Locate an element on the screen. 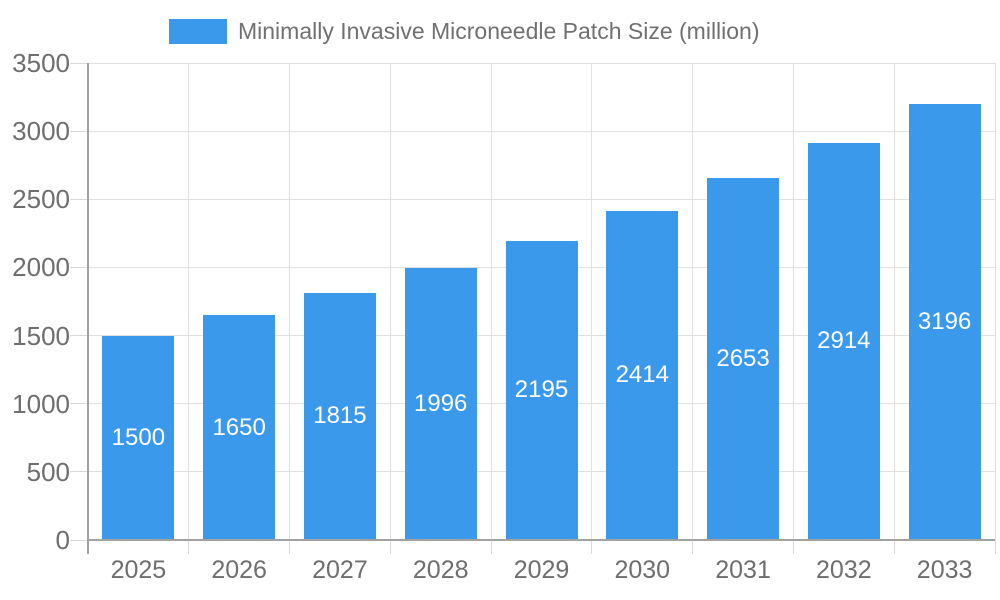 This screenshot has width=1000, height=600. x-axis-line is located at coordinates (541, 540).